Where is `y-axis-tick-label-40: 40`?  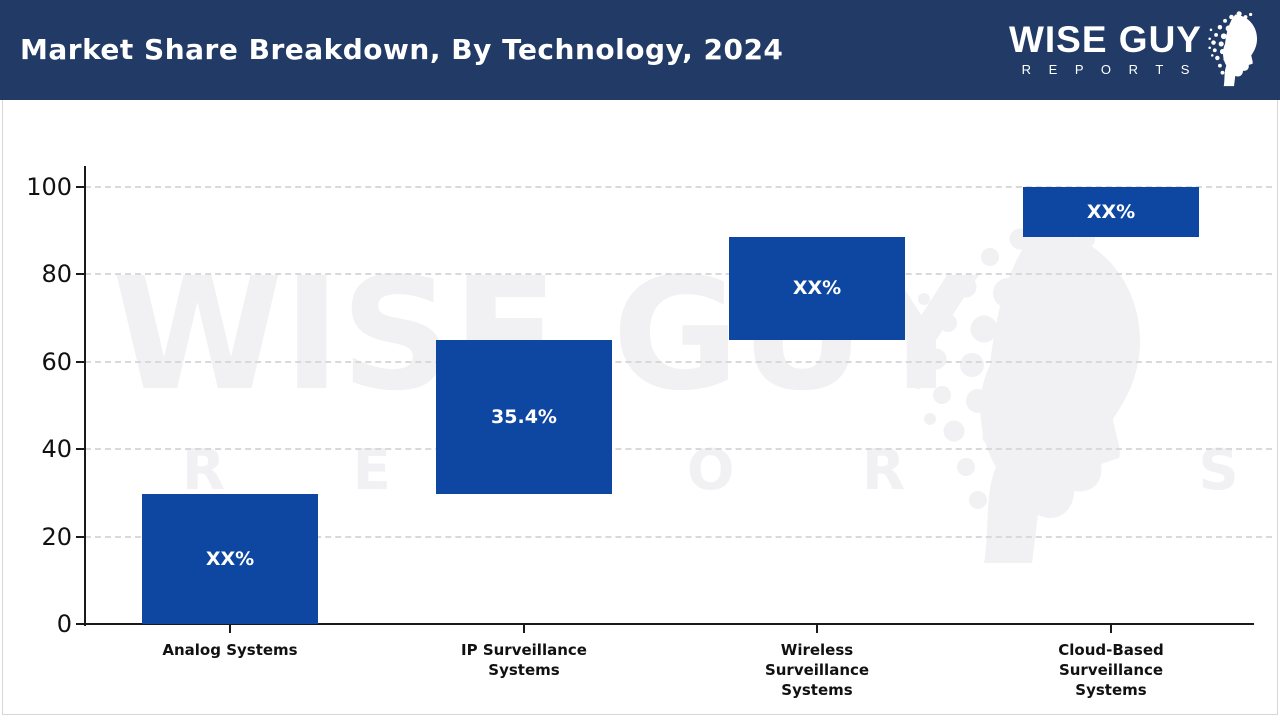 y-axis-tick-label-40: 40 is located at coordinates (56, 449).